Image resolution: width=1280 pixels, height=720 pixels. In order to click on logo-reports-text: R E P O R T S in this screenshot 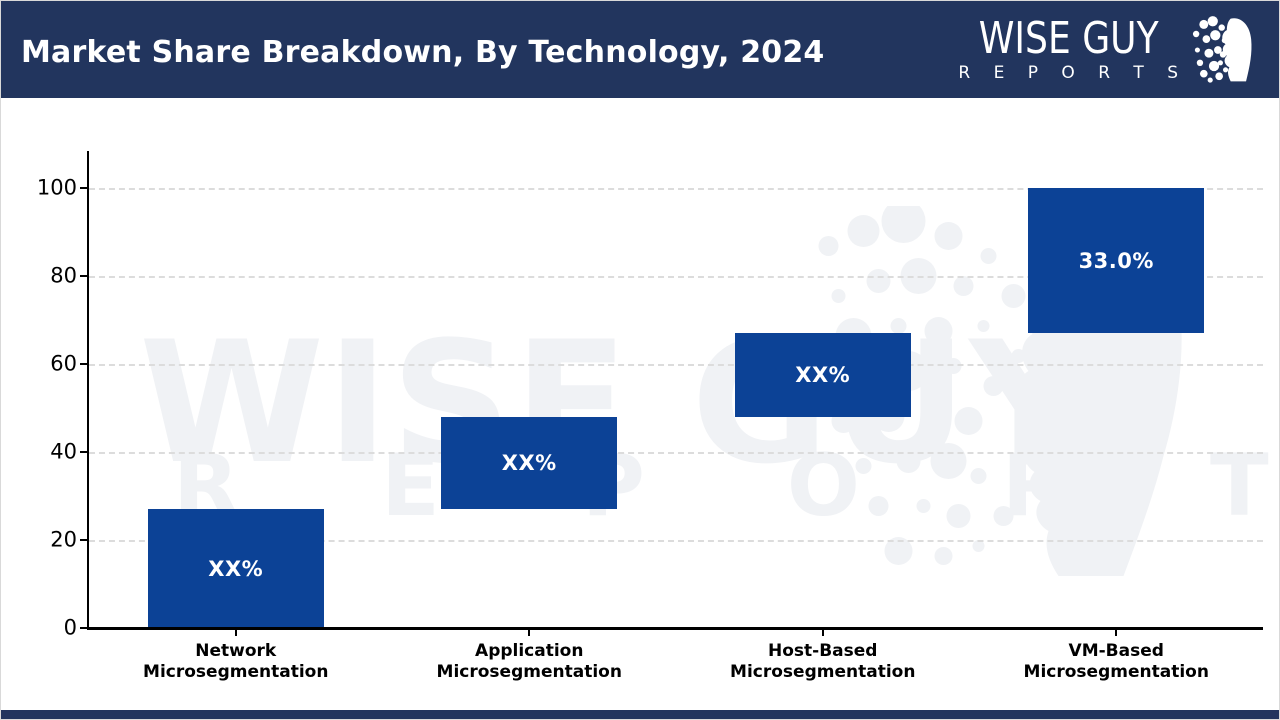, I will do `click(1072, 72)`.